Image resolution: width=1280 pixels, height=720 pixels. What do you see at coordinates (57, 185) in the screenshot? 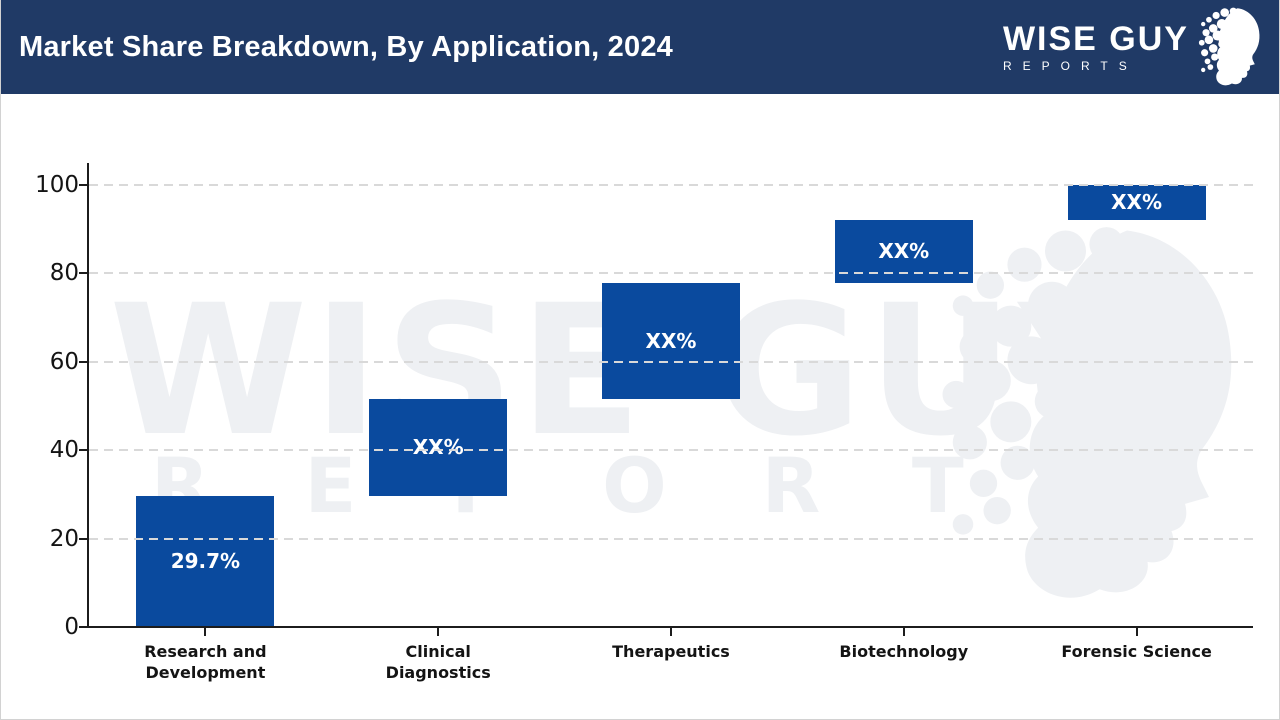
I see `y-axis-tick-label: 100` at bounding box center [57, 185].